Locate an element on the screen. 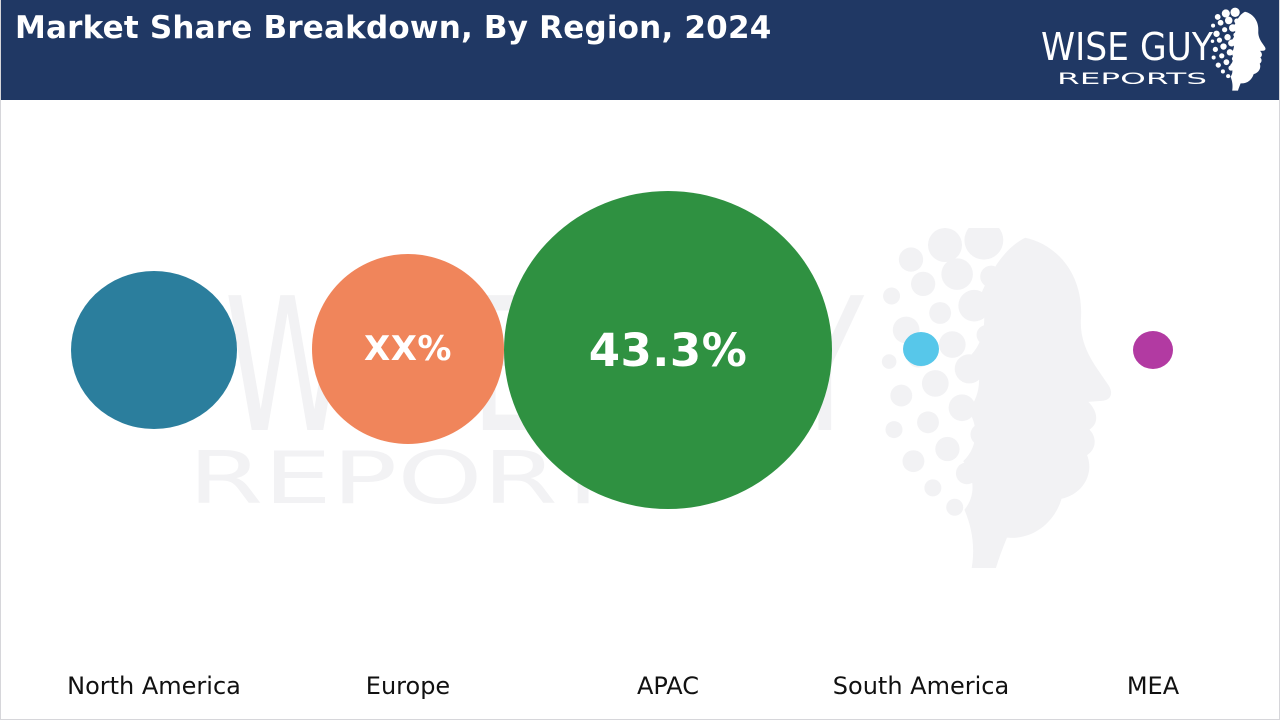  bubble-north-america is located at coordinates (154, 350).